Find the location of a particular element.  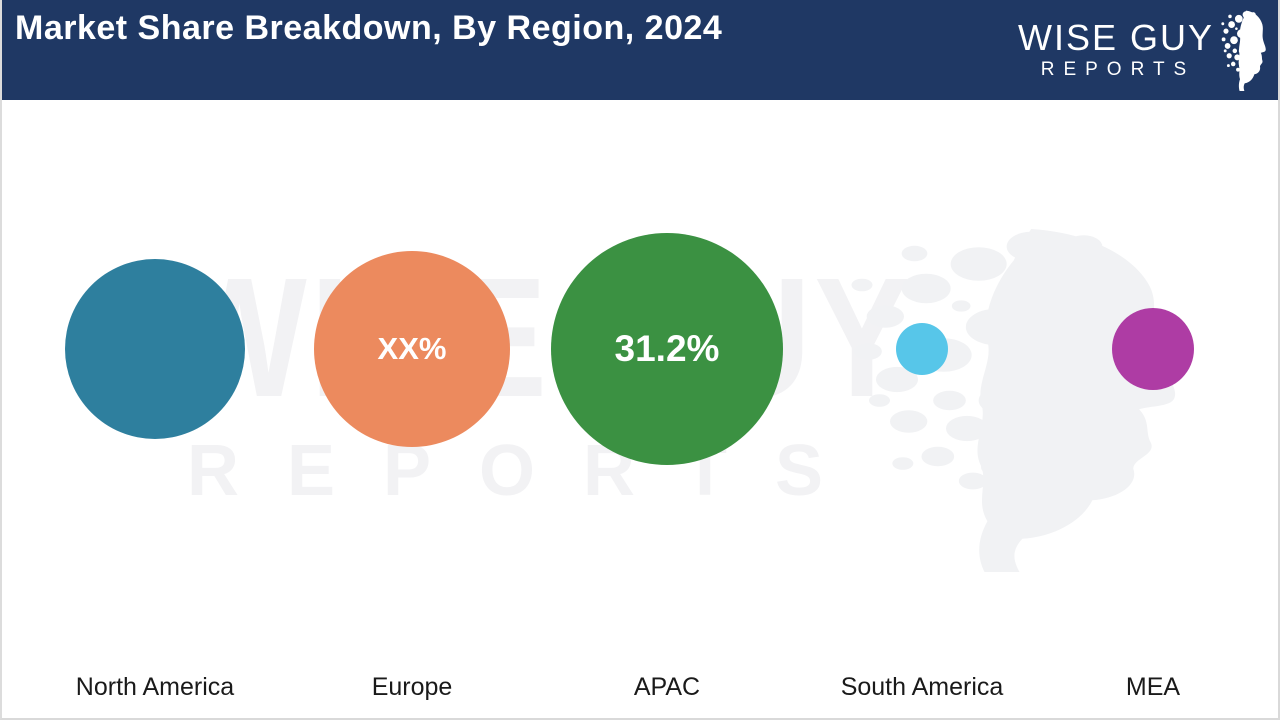

bubble-value-label-europe: XX% is located at coordinates (412, 348).